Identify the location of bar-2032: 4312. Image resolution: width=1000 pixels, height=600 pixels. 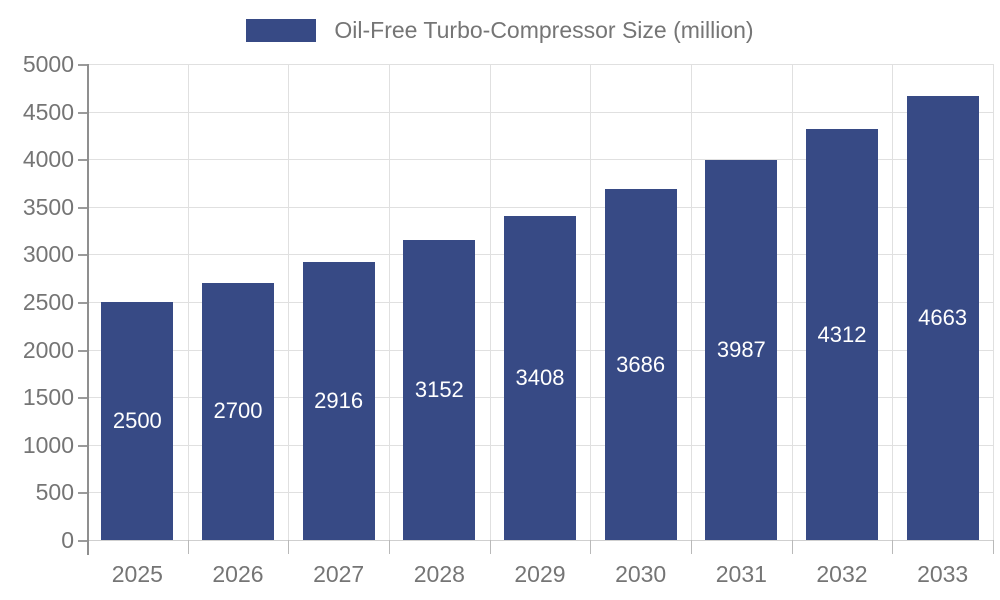
(842, 334).